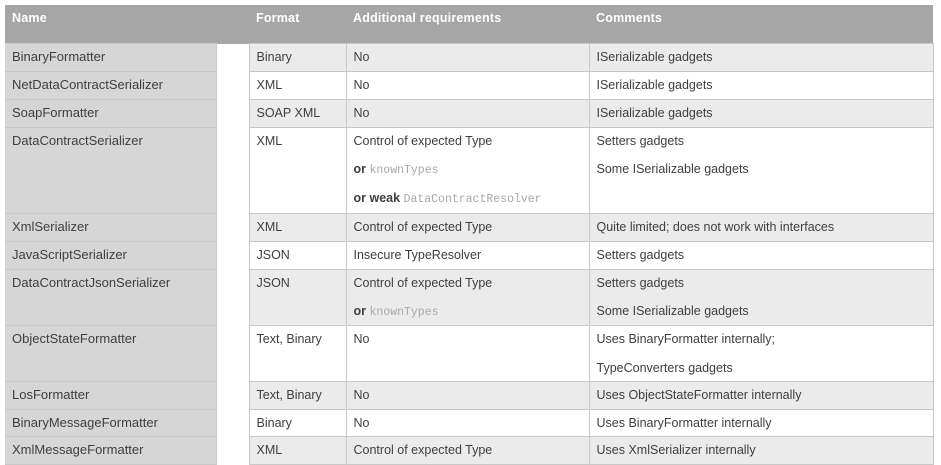 The height and width of the screenshot is (465, 941). I want to click on column-header-format: Format, so click(297, 24).